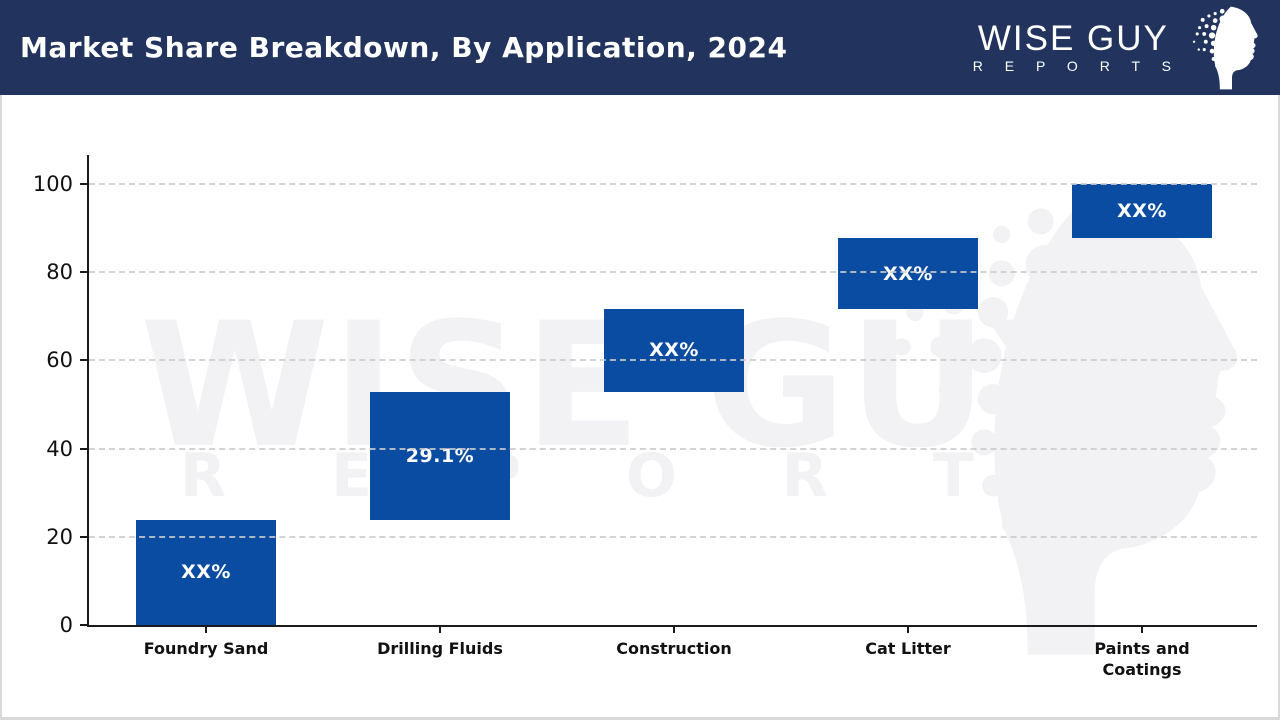 The width and height of the screenshot is (1280, 720). What do you see at coordinates (440, 648) in the screenshot?
I see `x-category-label: Drilling Fluids` at bounding box center [440, 648].